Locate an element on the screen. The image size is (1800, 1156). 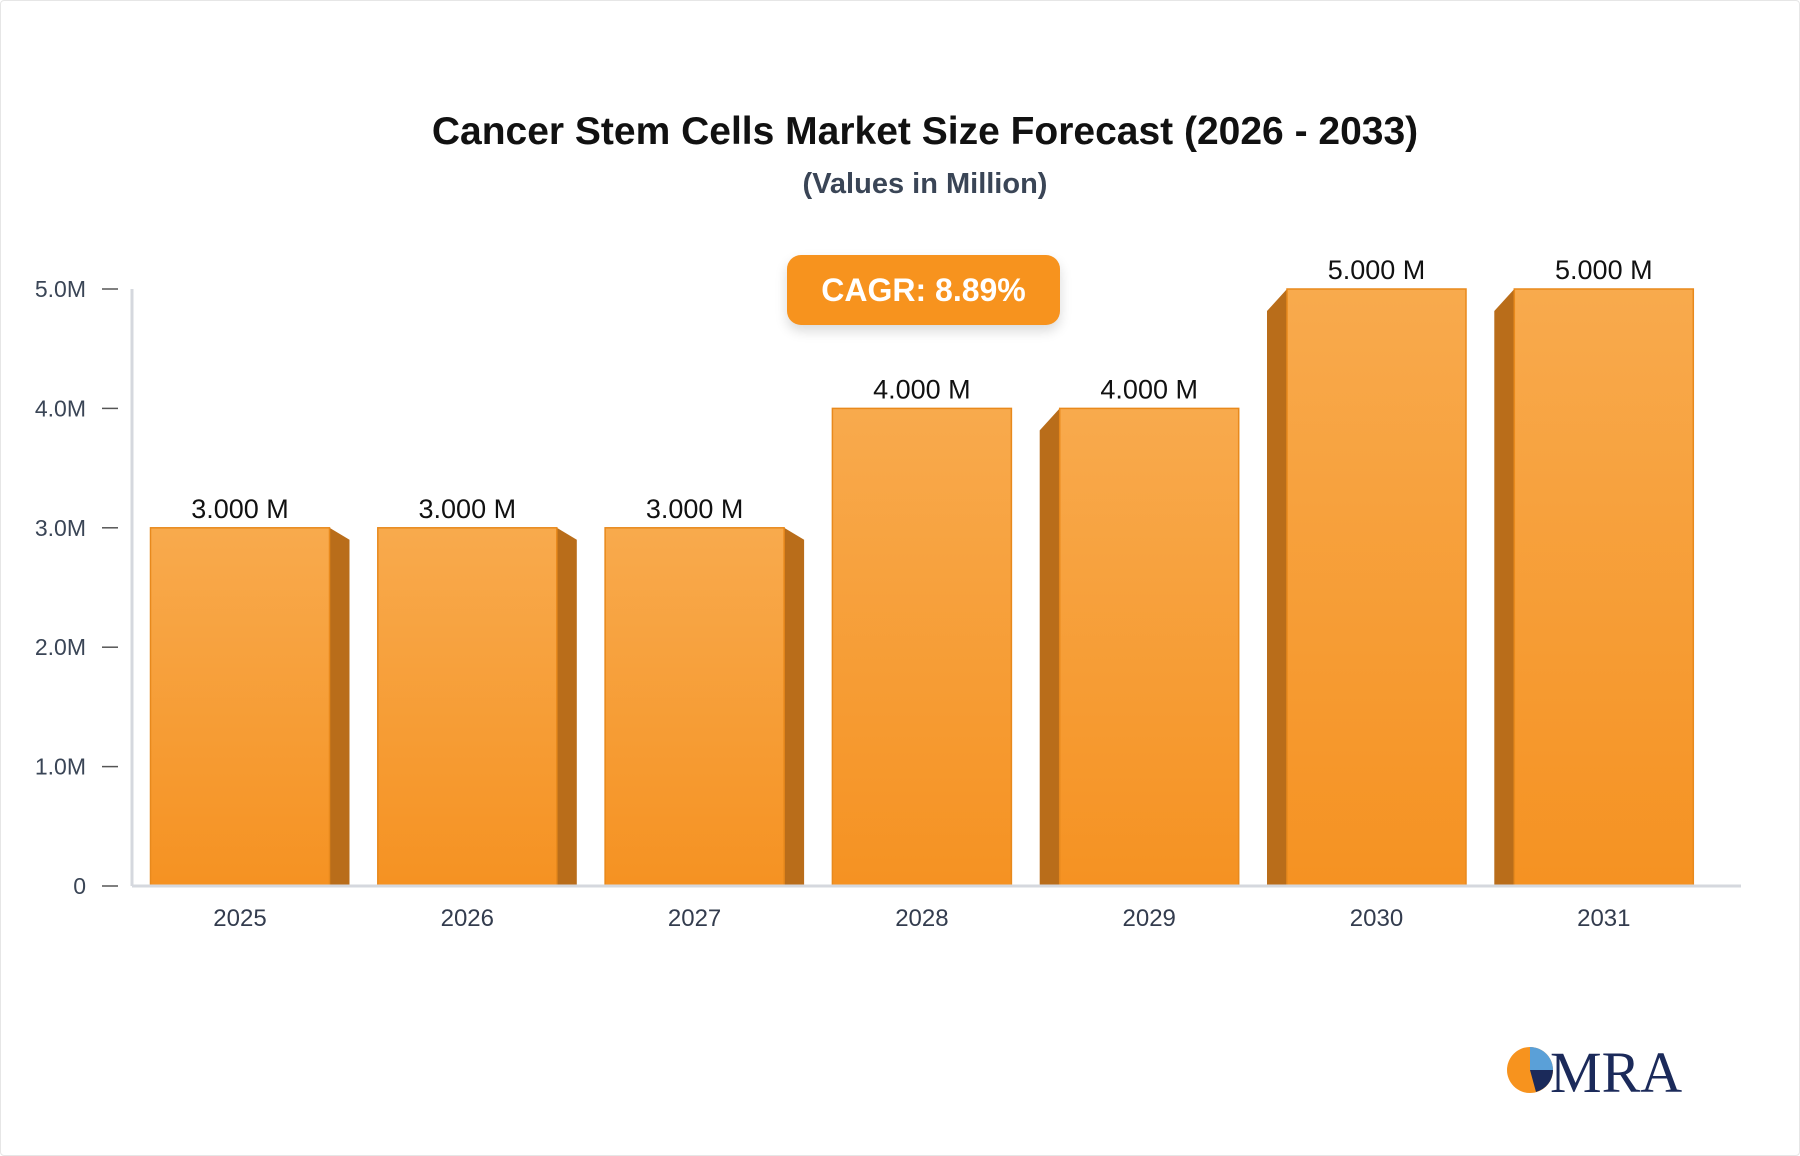
y-tick-label: 0 is located at coordinates (79, 886).